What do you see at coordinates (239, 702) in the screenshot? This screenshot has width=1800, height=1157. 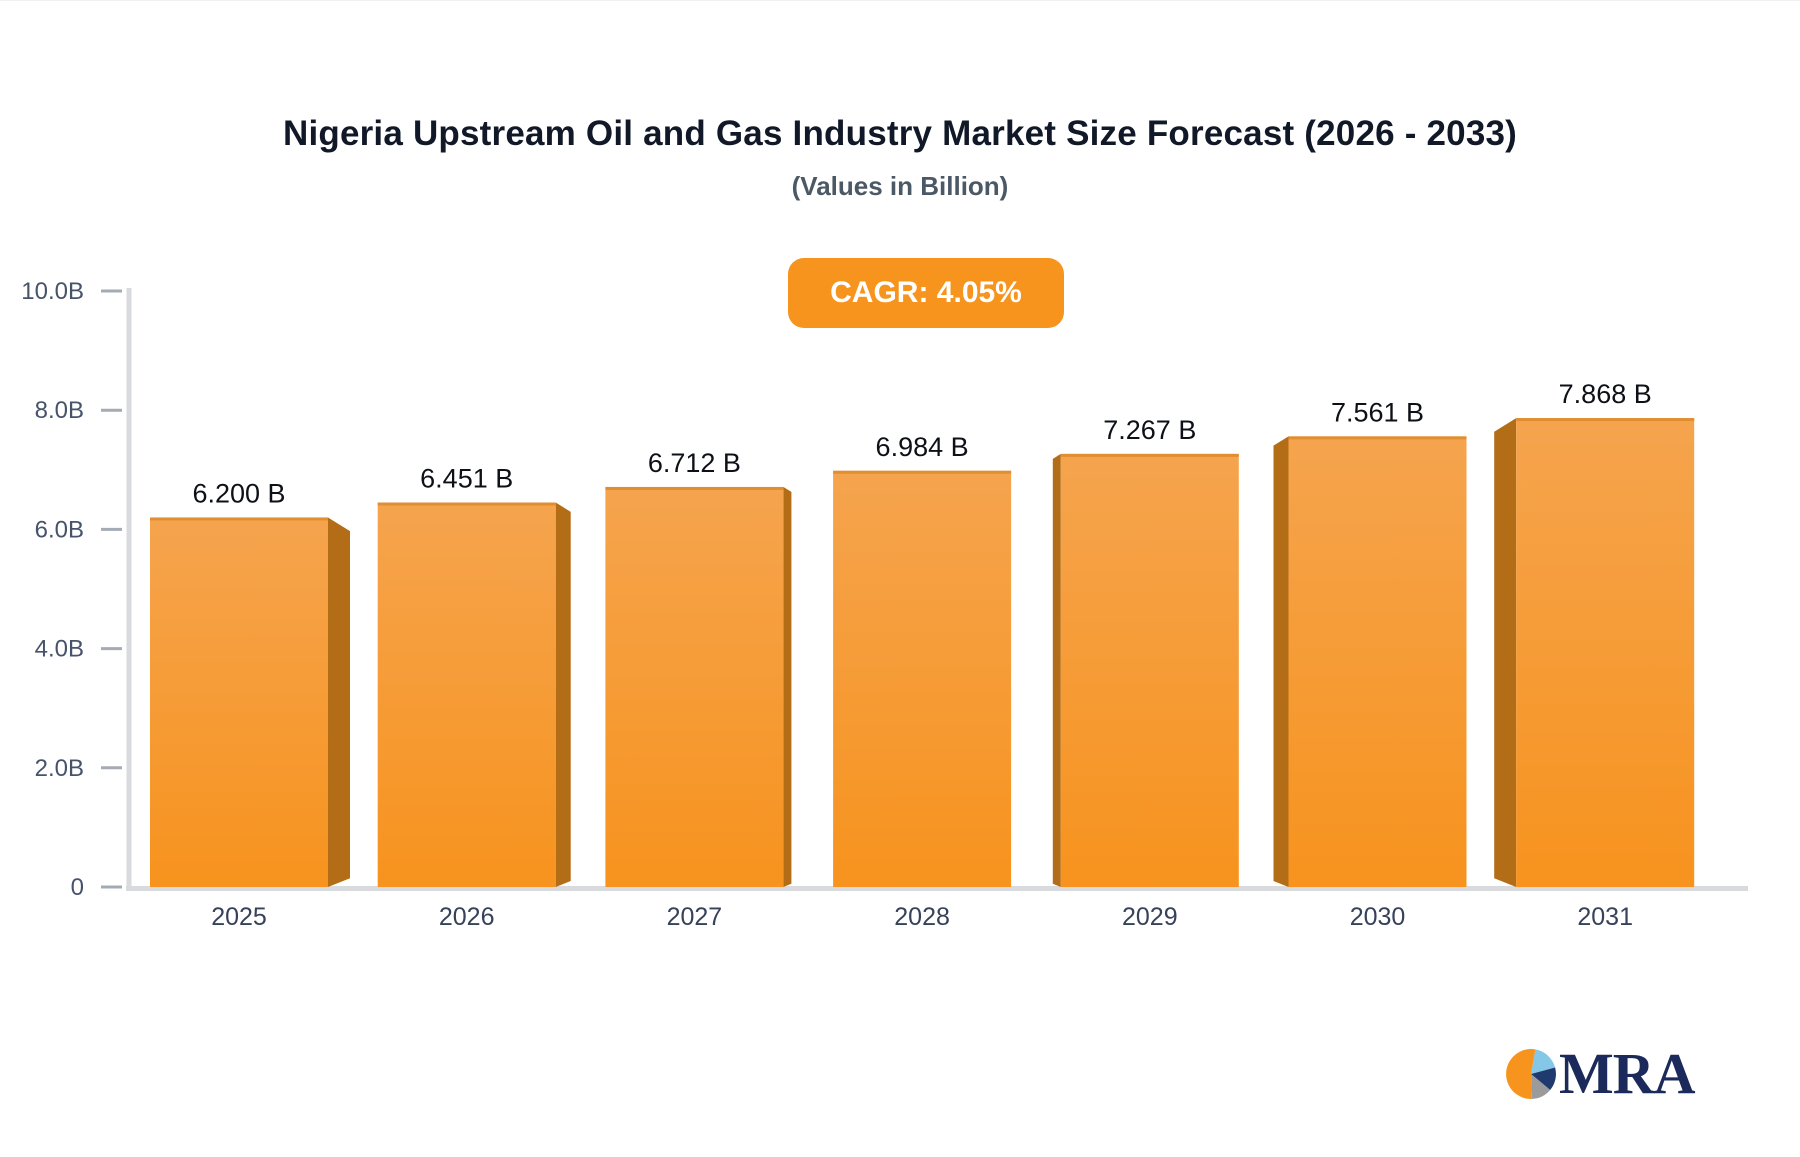 I see `bar-2025` at bounding box center [239, 702].